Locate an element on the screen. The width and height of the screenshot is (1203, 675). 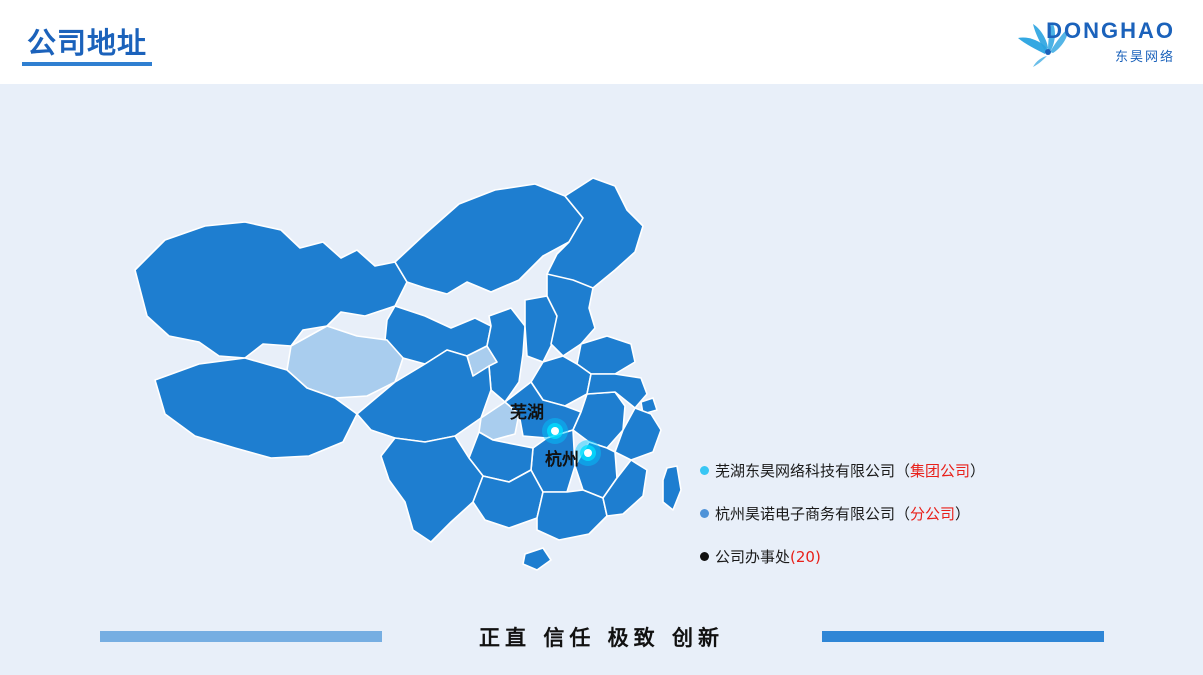
fan-burst-icon is located at coordinates (1043, 44).